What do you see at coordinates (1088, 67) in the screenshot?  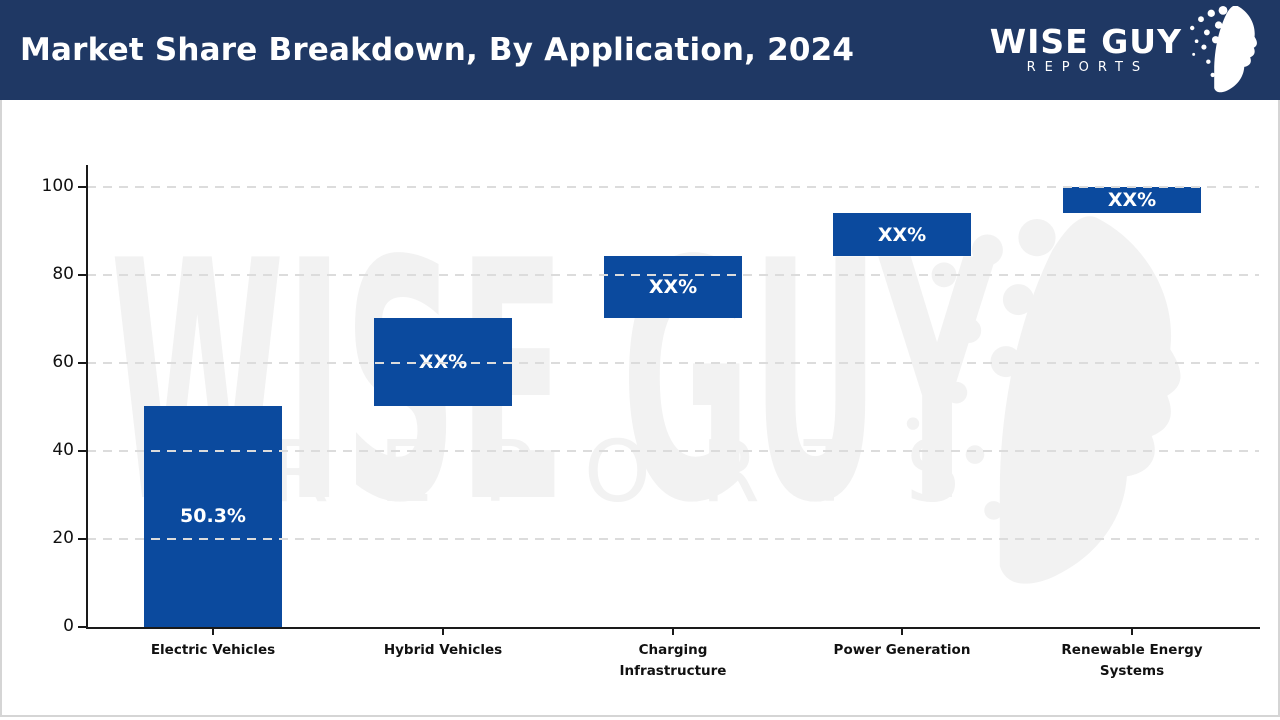 I see `brand-subtitle: REPORTS` at bounding box center [1088, 67].